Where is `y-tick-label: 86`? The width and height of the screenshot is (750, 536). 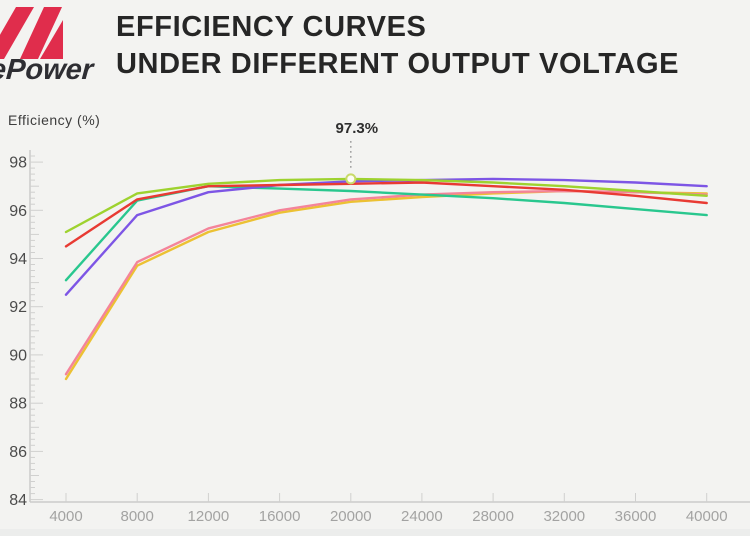
y-tick-label: 86 is located at coordinates (18, 452).